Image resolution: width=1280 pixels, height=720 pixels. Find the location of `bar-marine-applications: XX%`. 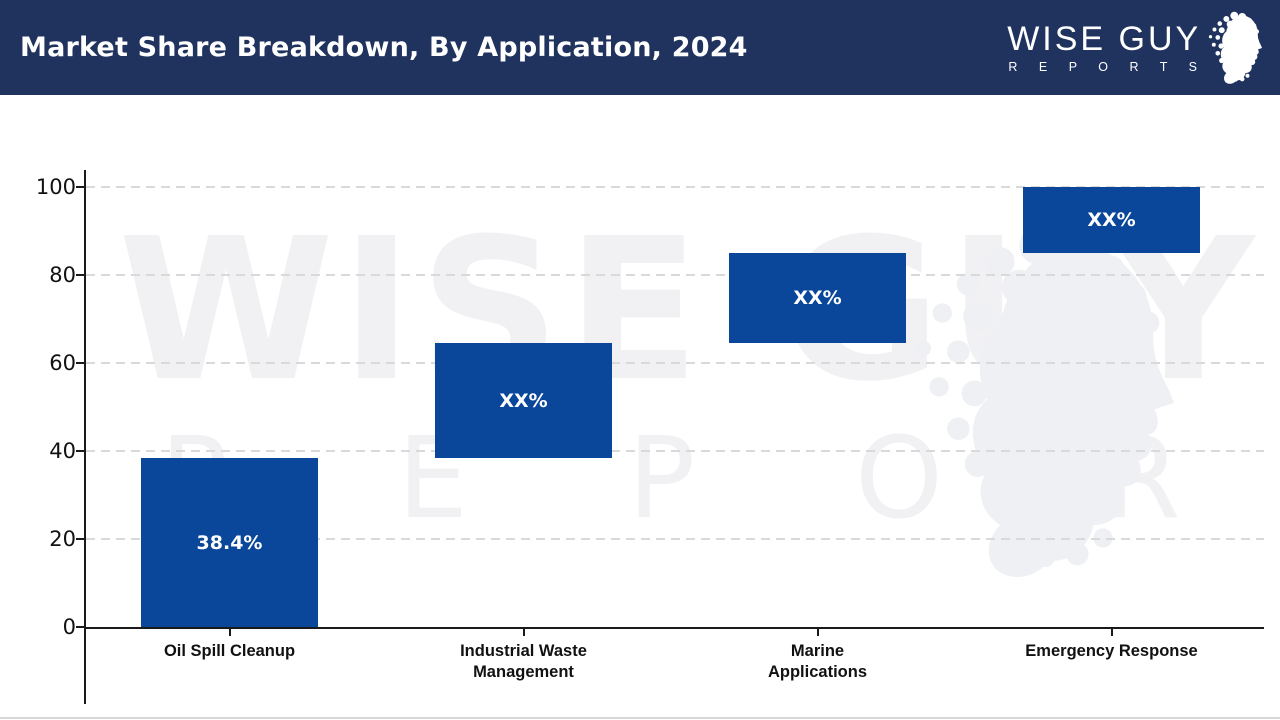

bar-marine-applications: XX% is located at coordinates (817, 298).